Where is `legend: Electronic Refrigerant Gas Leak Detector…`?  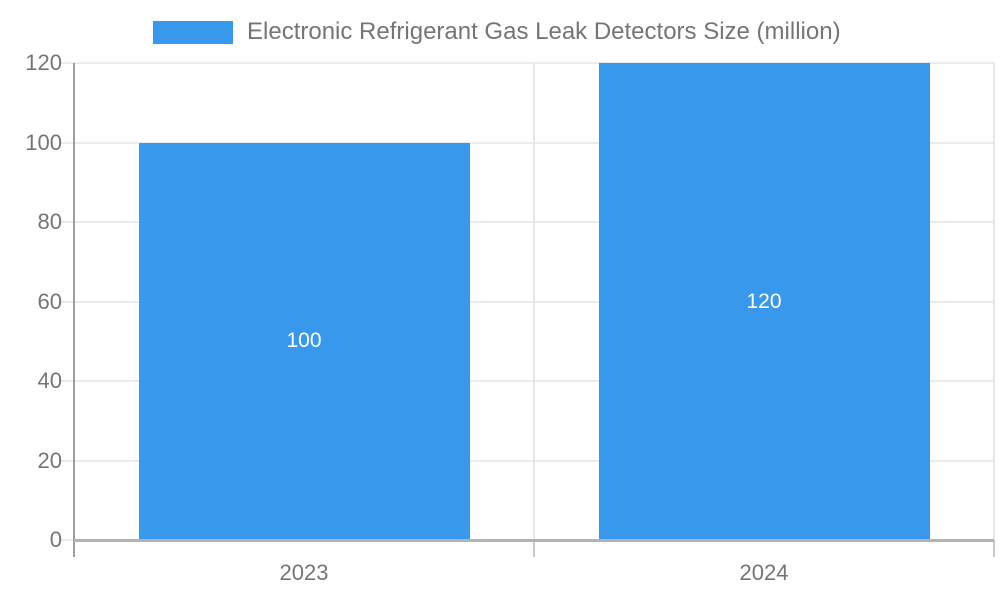 legend: Electronic Refrigerant Gas Leak Detector… is located at coordinates (497, 32).